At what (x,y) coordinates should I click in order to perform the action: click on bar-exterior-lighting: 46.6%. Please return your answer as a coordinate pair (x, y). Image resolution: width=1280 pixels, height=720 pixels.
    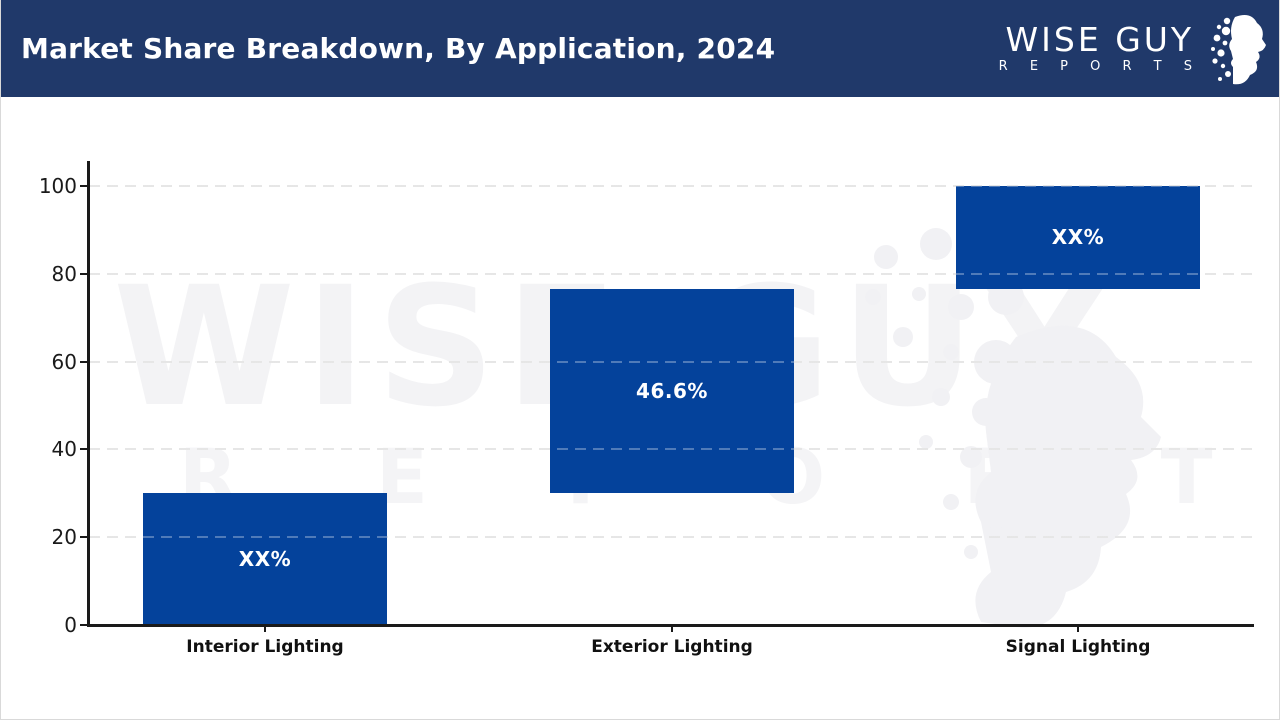
    Looking at the image, I should click on (672, 391).